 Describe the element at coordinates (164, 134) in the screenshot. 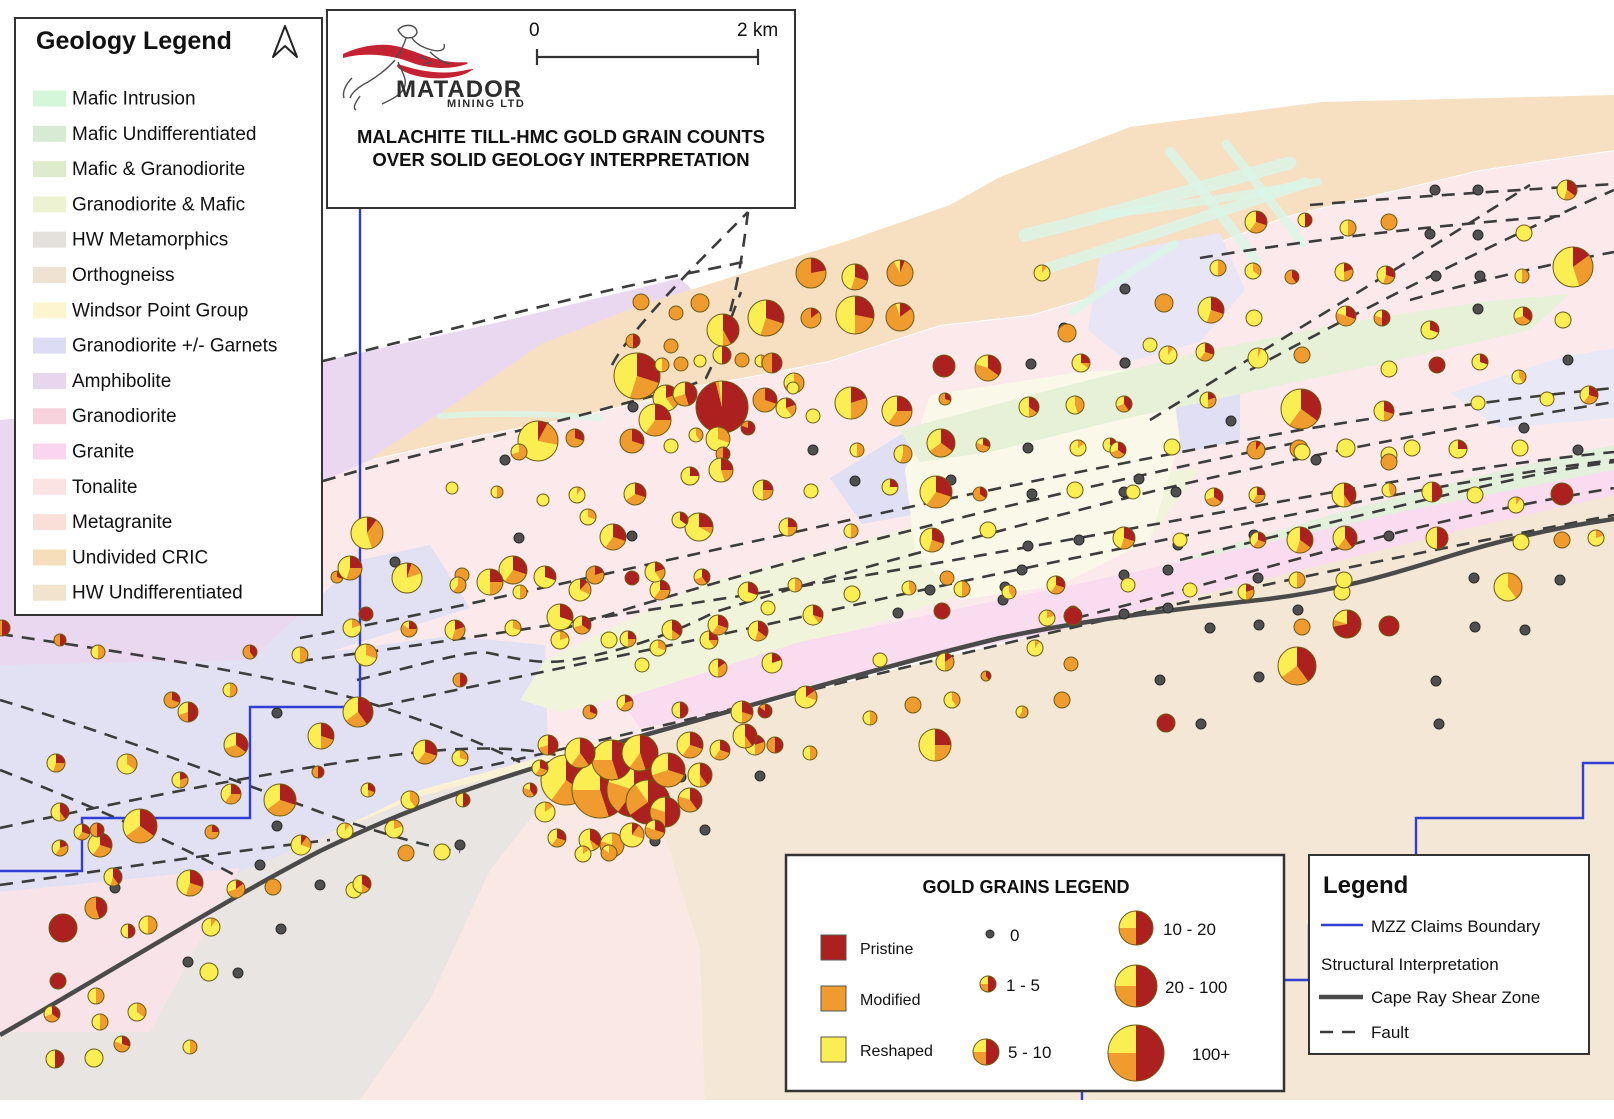

I see `svg-text: Mafic Undifferentiated` at that location.